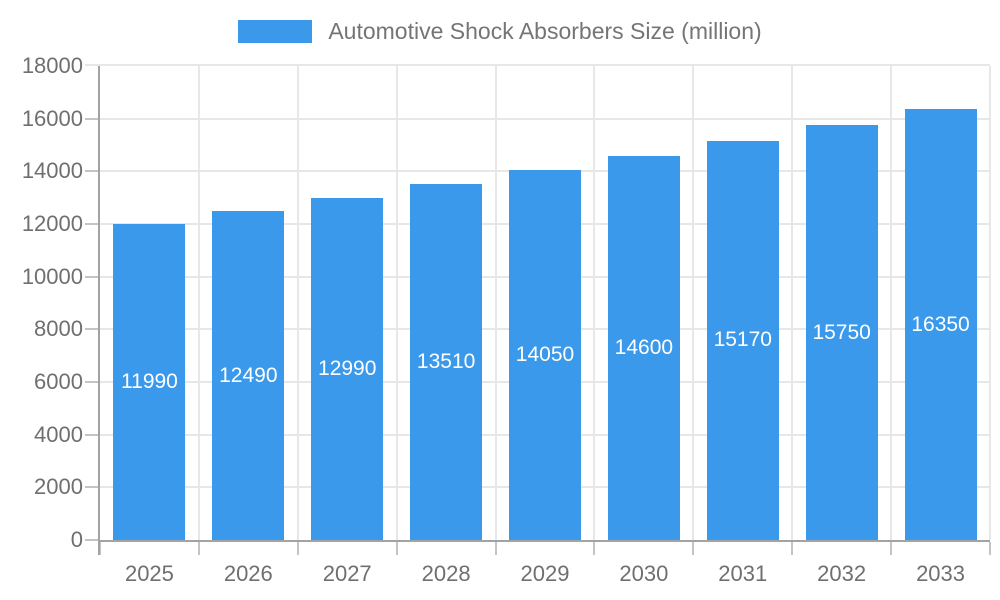 This screenshot has width=1000, height=600. I want to click on bar-2028: 13510, so click(446, 362).